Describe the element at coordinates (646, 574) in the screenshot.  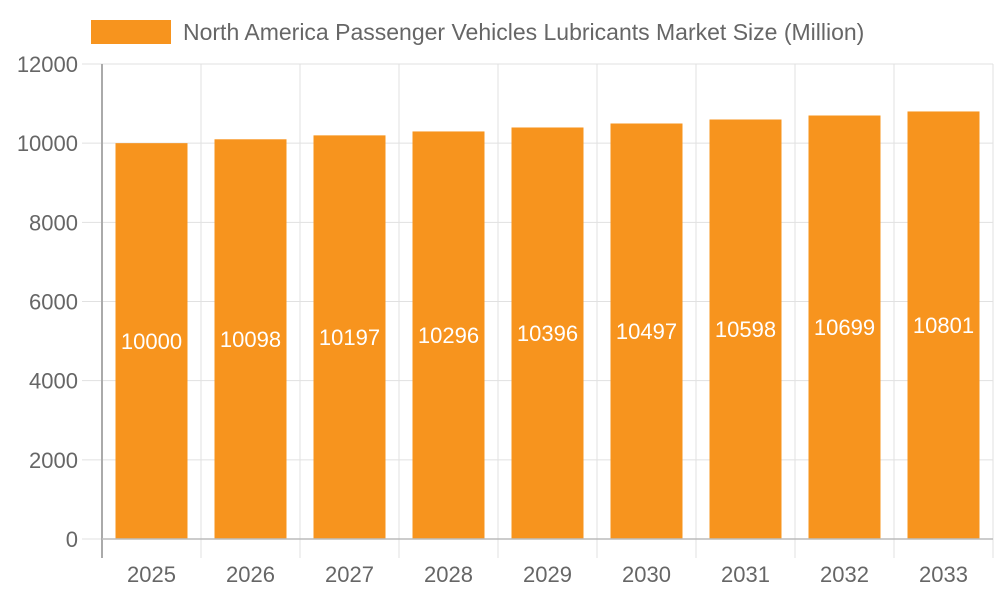
I see `x-tick-label: 2030` at that location.